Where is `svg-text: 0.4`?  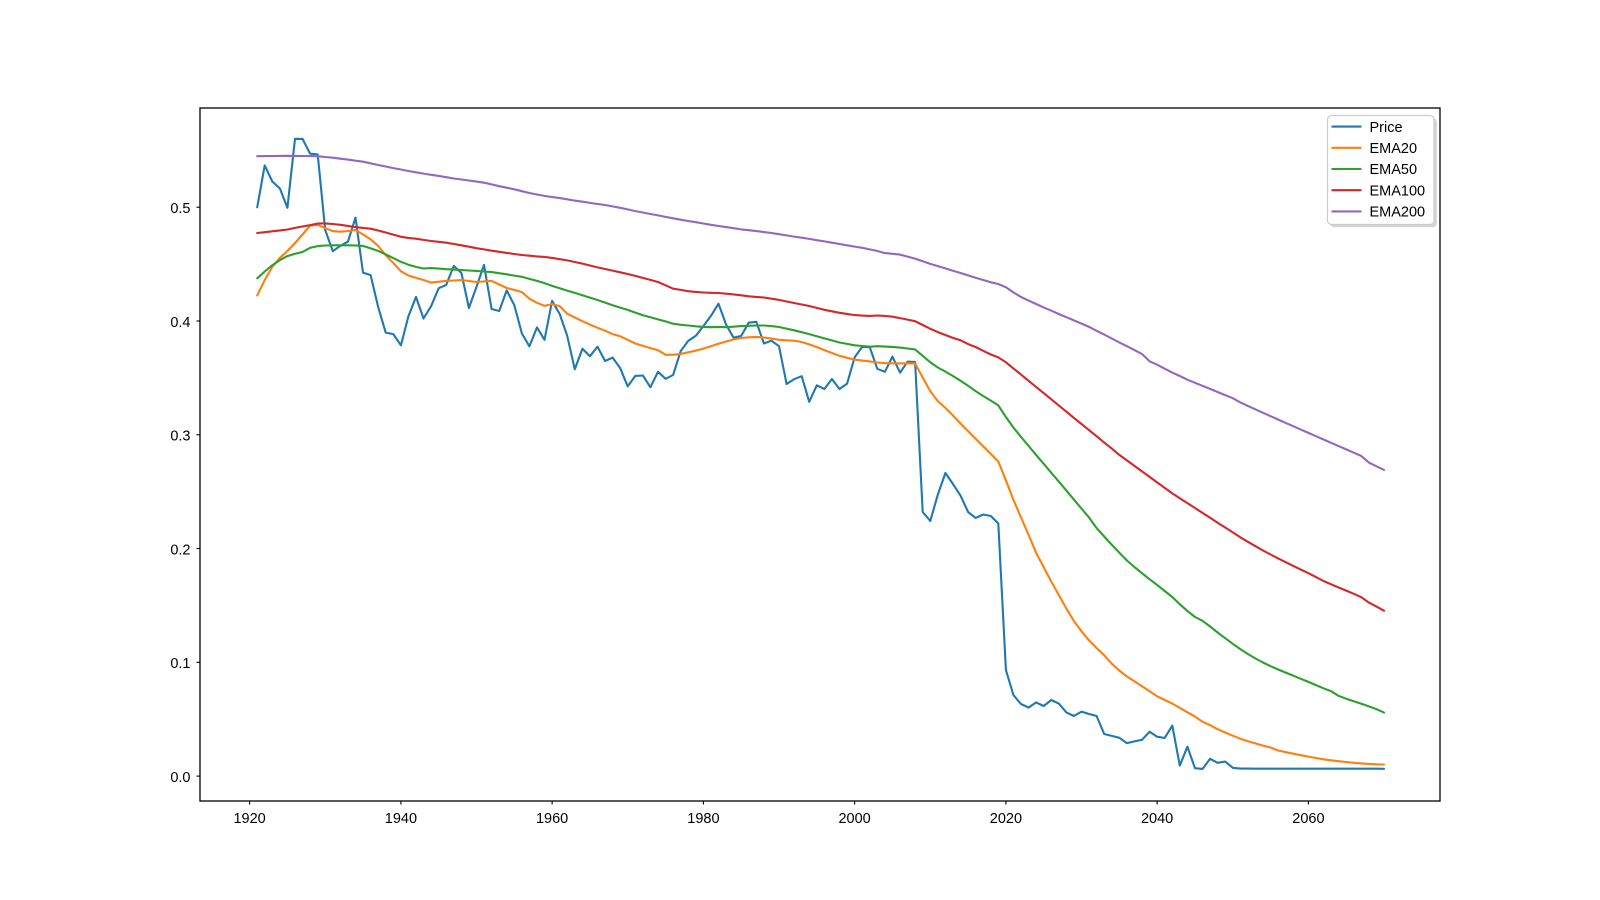
svg-text: 0.4 is located at coordinates (180, 323).